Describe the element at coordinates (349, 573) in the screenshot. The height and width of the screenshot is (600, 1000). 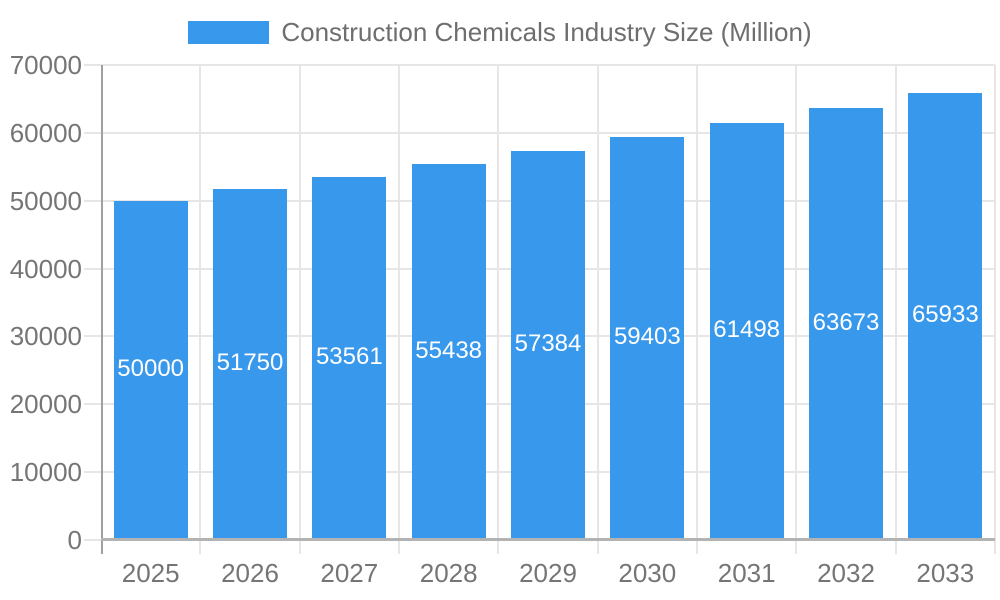
I see `x-tick-label-2027: 2027` at that location.